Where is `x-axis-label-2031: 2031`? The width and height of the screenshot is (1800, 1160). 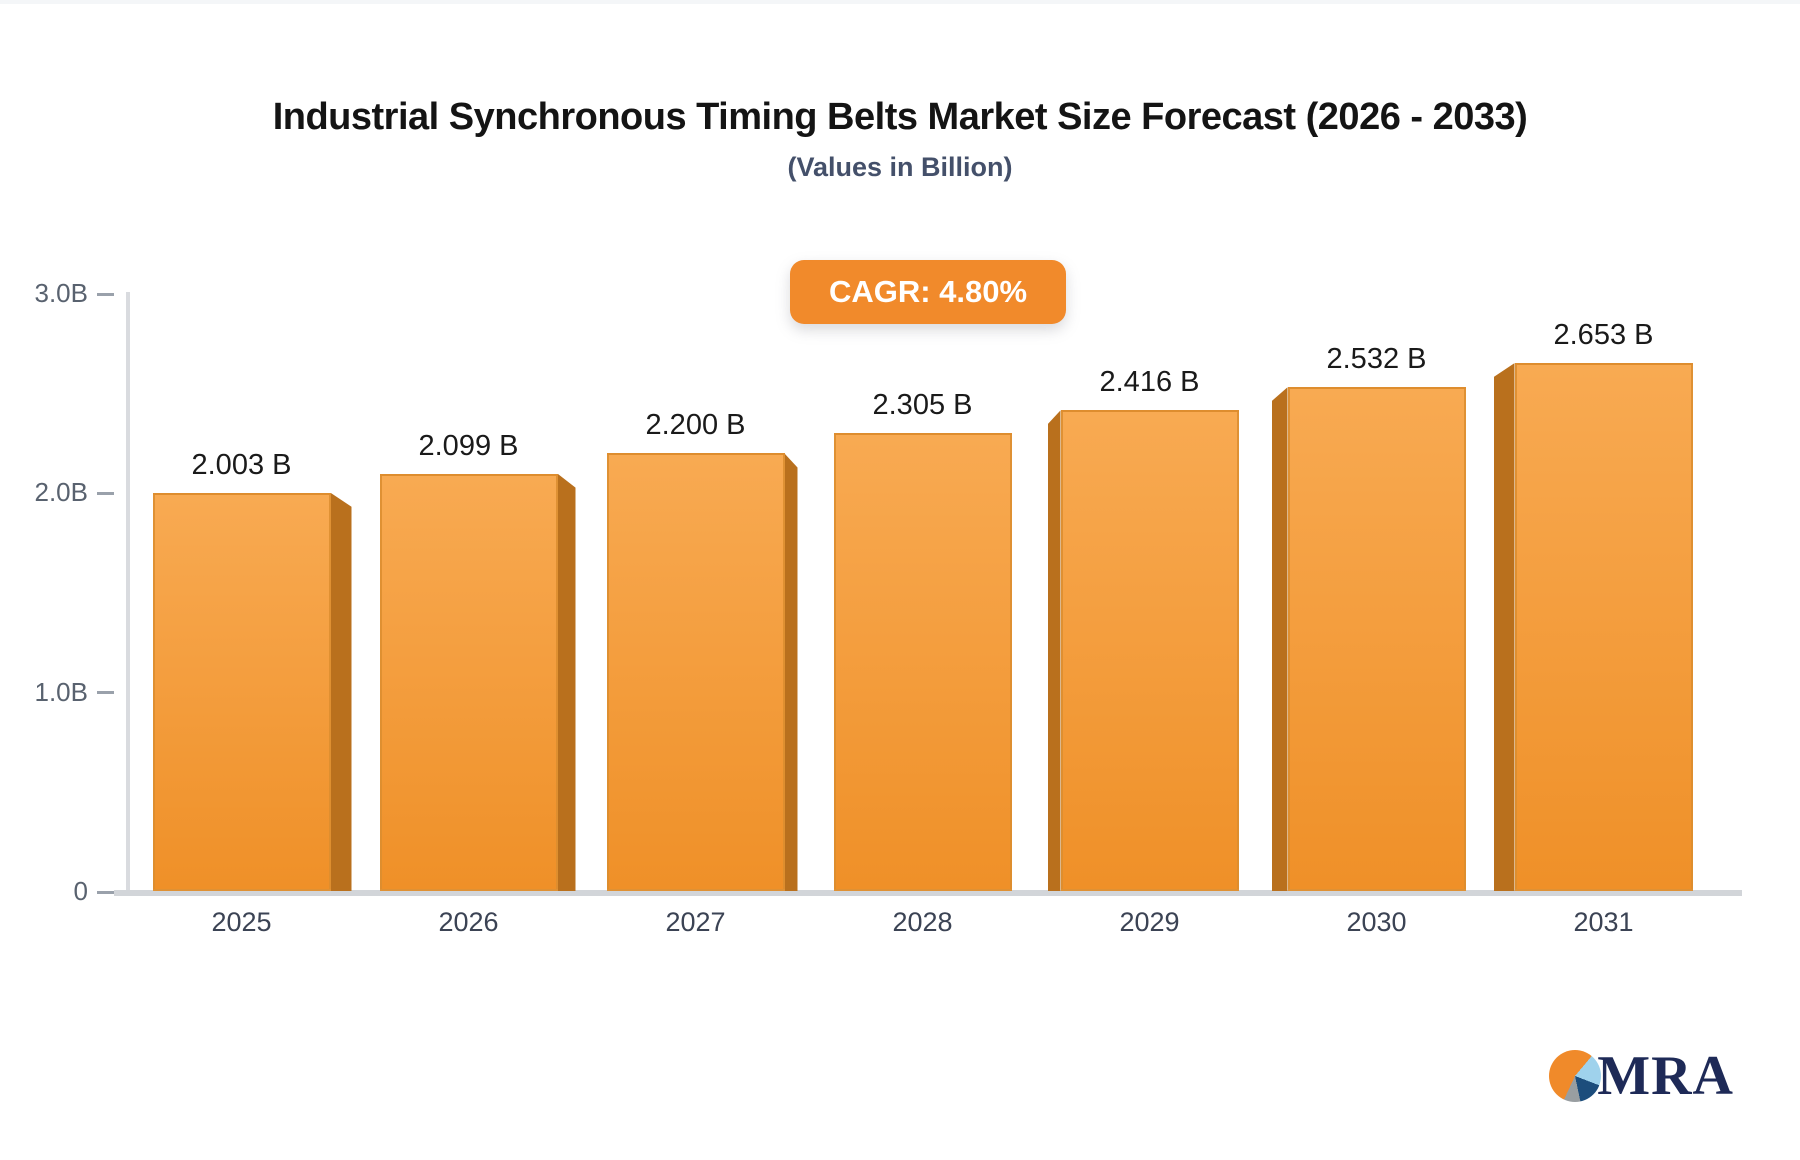 x-axis-label-2031: 2031 is located at coordinates (1603, 922).